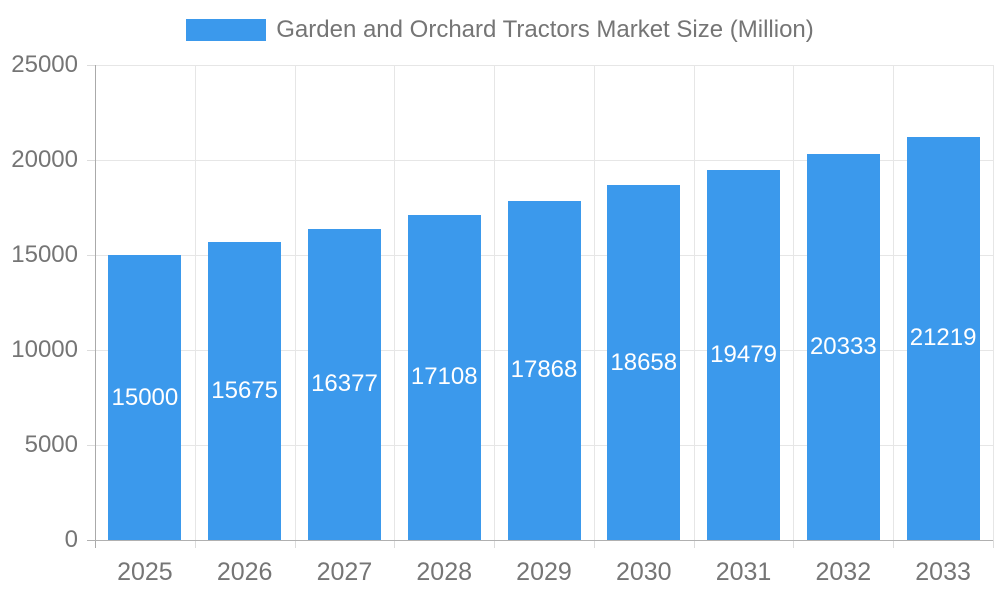  I want to click on bar-2033: 21219, so click(943, 338).